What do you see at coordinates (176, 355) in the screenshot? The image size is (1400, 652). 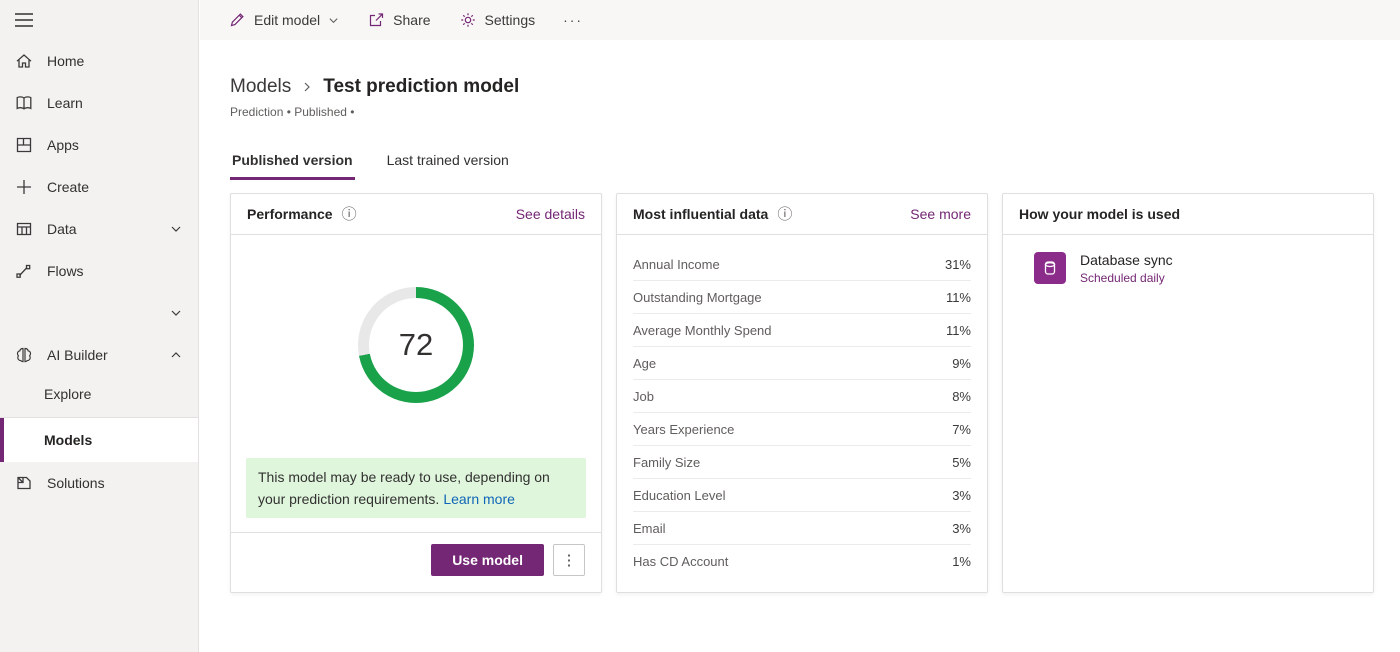 I see `chevron-up-icon` at bounding box center [176, 355].